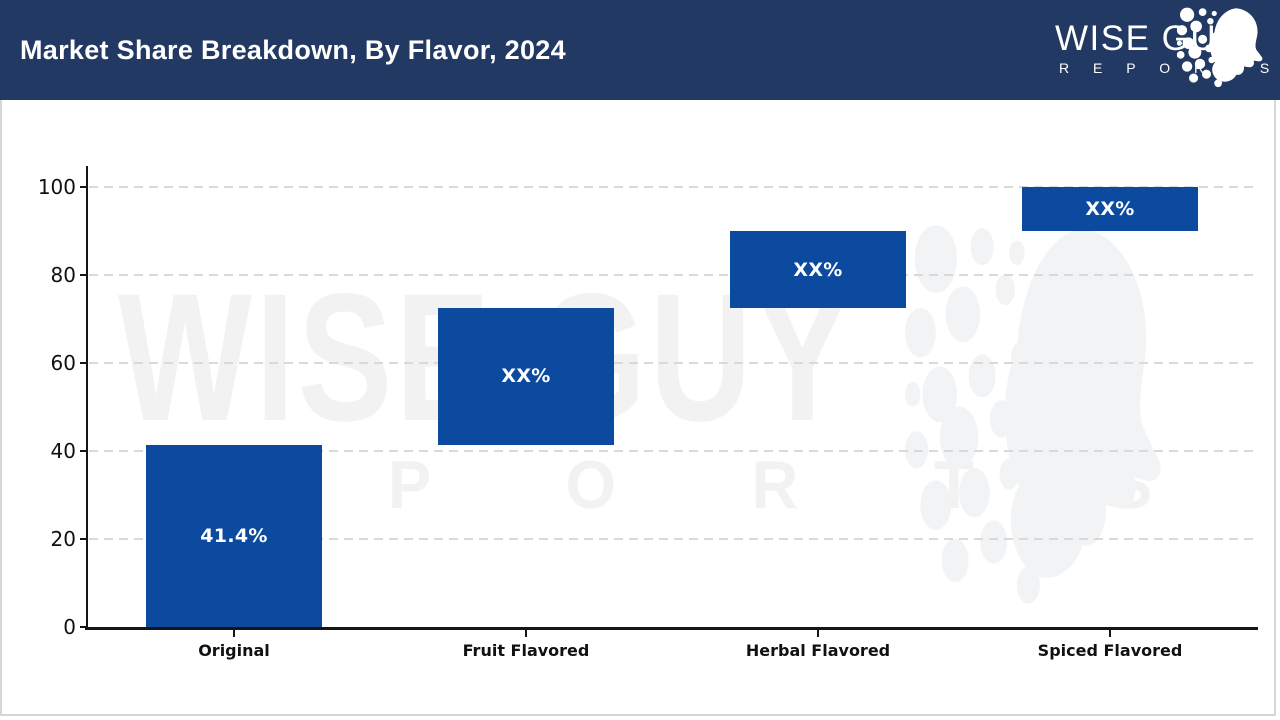 Image resolution: width=1280 pixels, height=720 pixels. I want to click on page-border-bottom, so click(638, 715).